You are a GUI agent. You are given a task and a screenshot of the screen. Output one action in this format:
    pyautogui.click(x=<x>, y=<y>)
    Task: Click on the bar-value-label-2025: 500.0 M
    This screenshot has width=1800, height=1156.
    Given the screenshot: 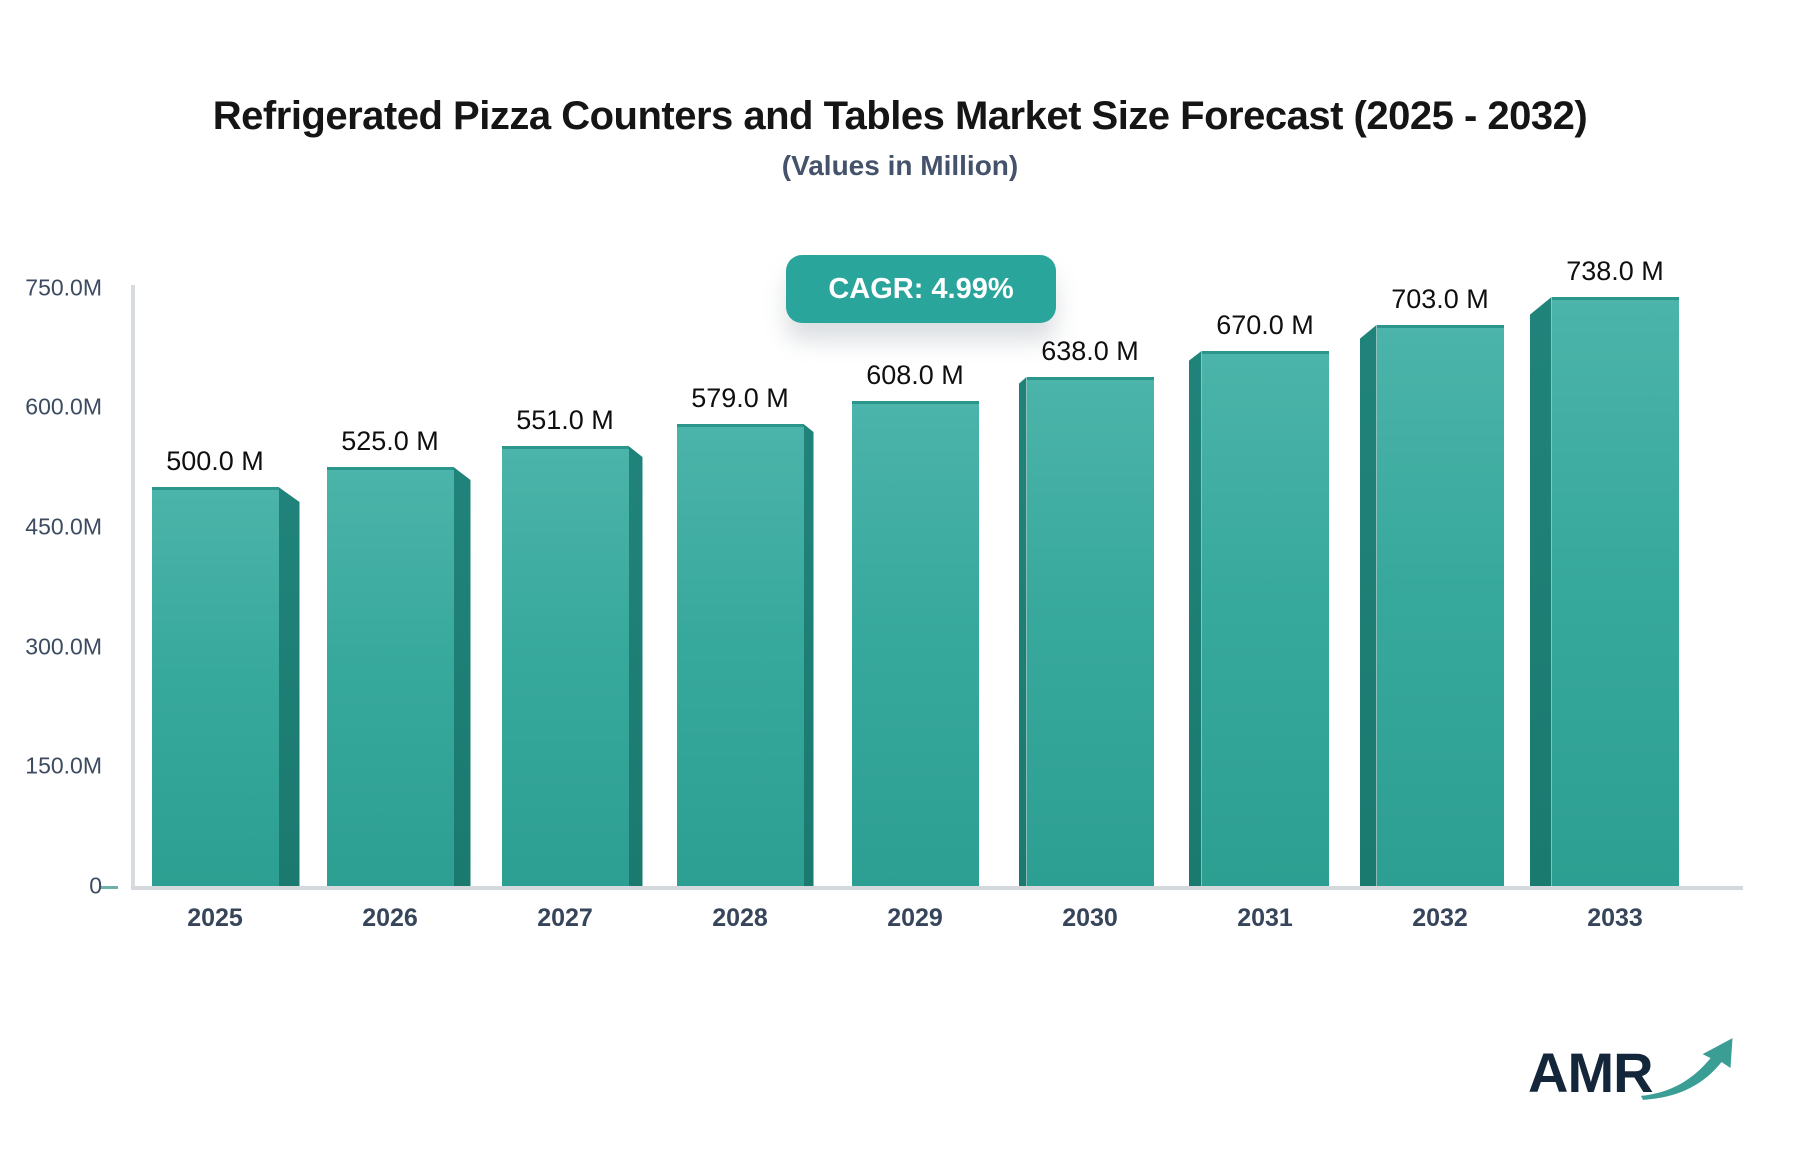 What is the action you would take?
    pyautogui.click(x=215, y=461)
    